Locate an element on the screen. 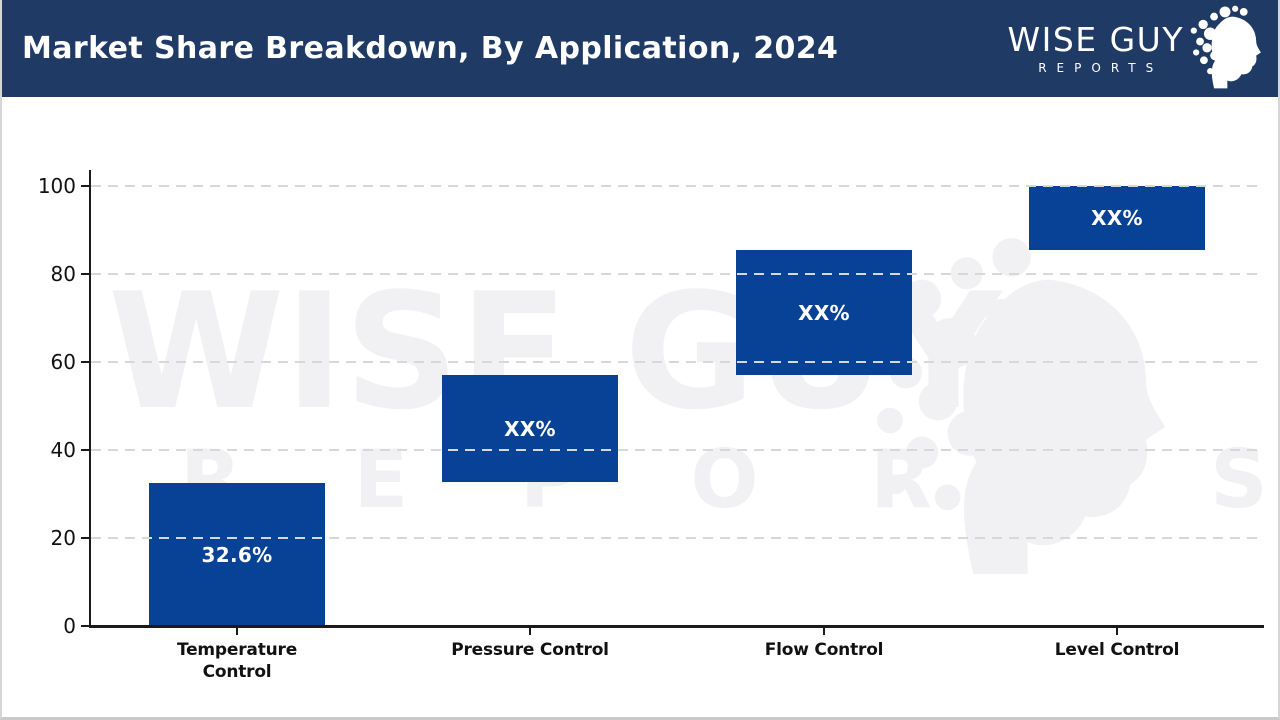 Image resolution: width=1280 pixels, height=720 pixels. y-tick-label-60: 60 is located at coordinates (63, 362).